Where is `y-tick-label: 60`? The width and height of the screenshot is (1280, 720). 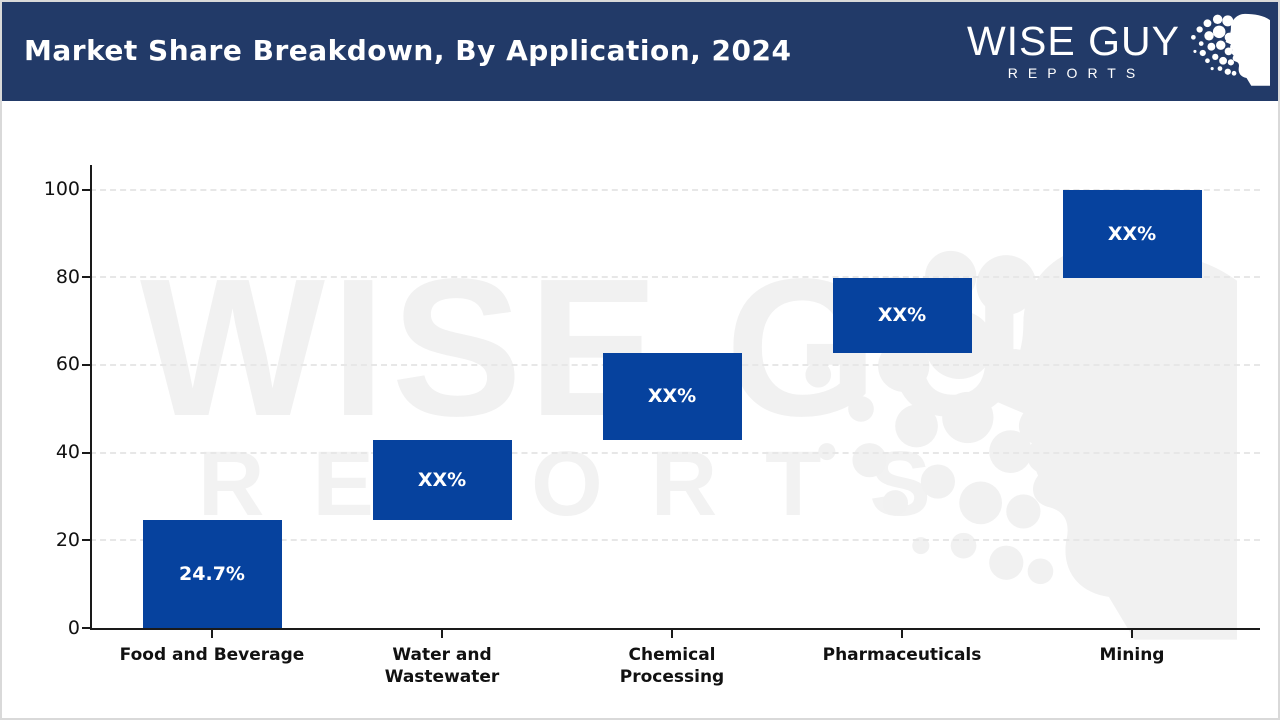
y-tick-label: 60 is located at coordinates (67, 364).